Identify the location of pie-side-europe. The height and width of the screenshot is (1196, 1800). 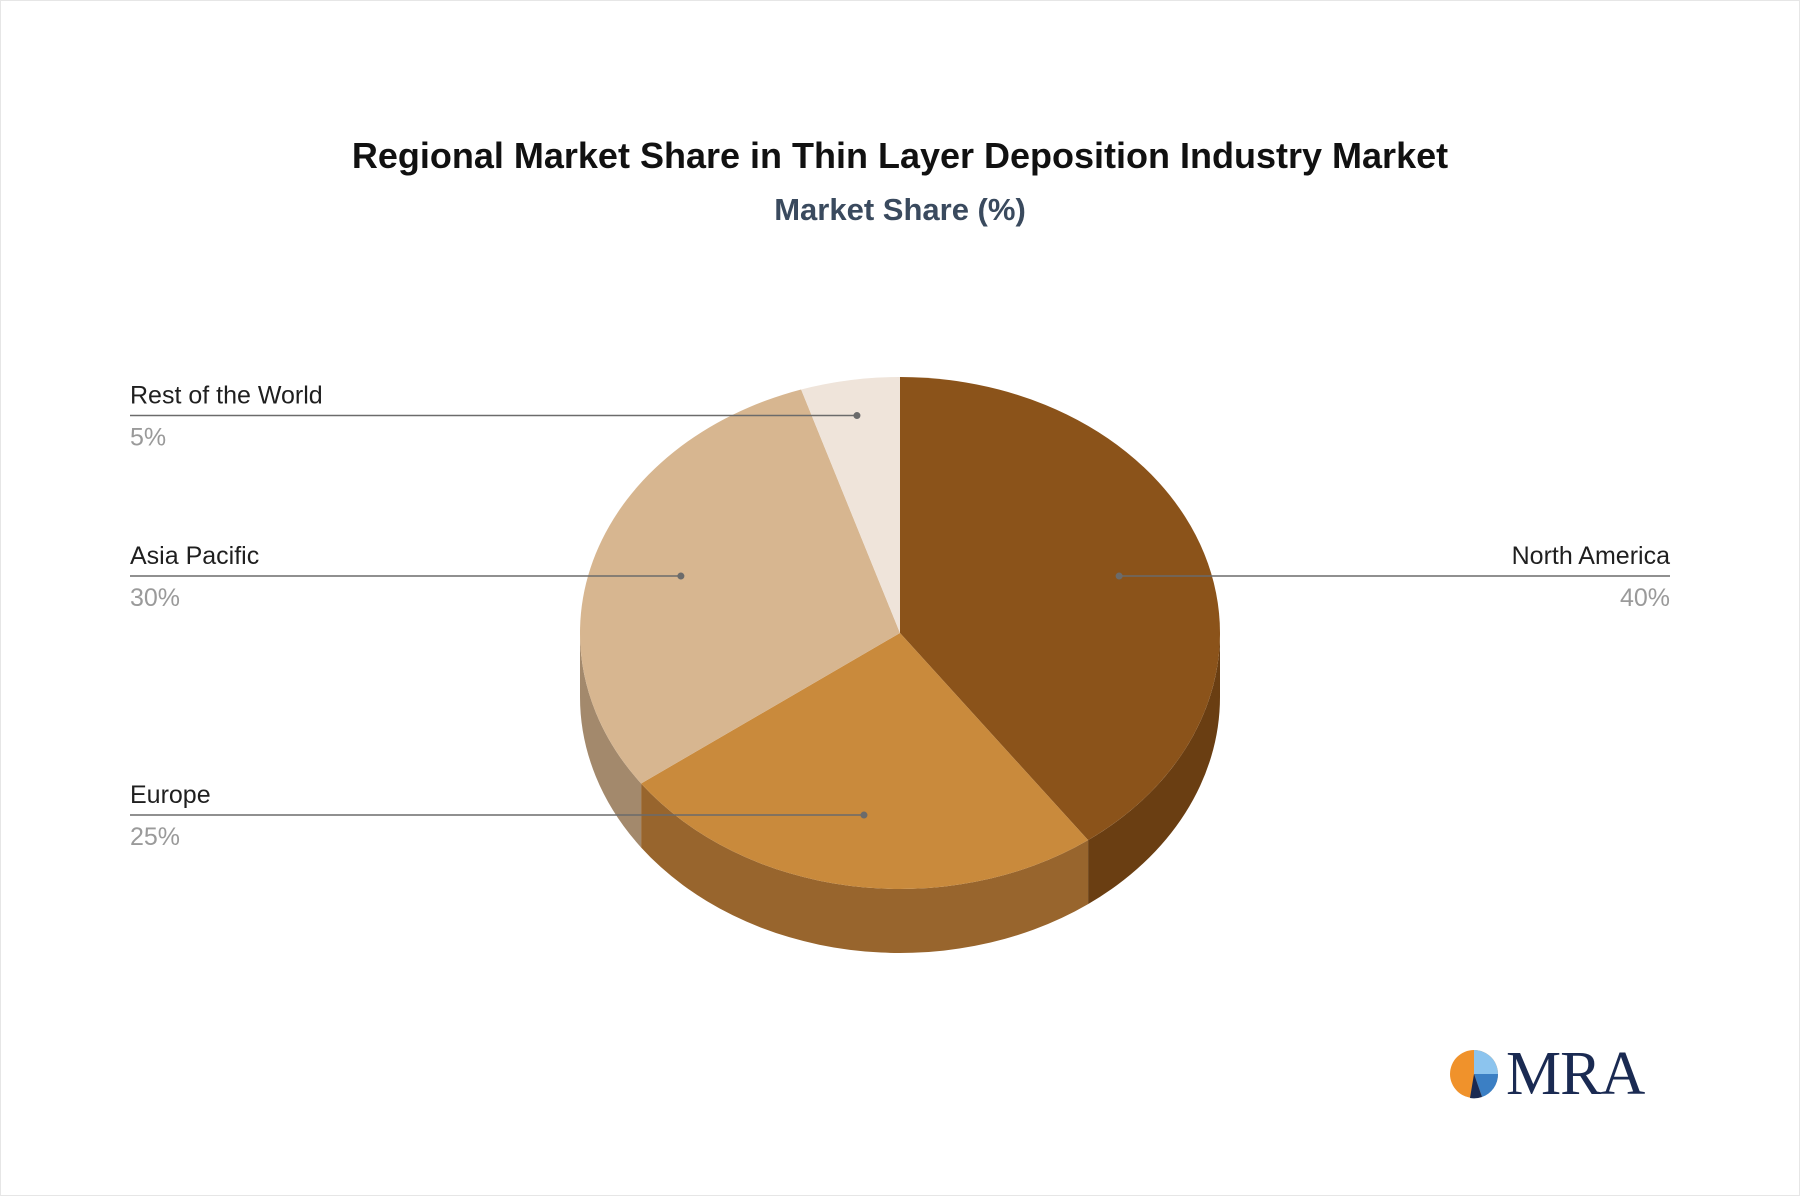
(865, 868).